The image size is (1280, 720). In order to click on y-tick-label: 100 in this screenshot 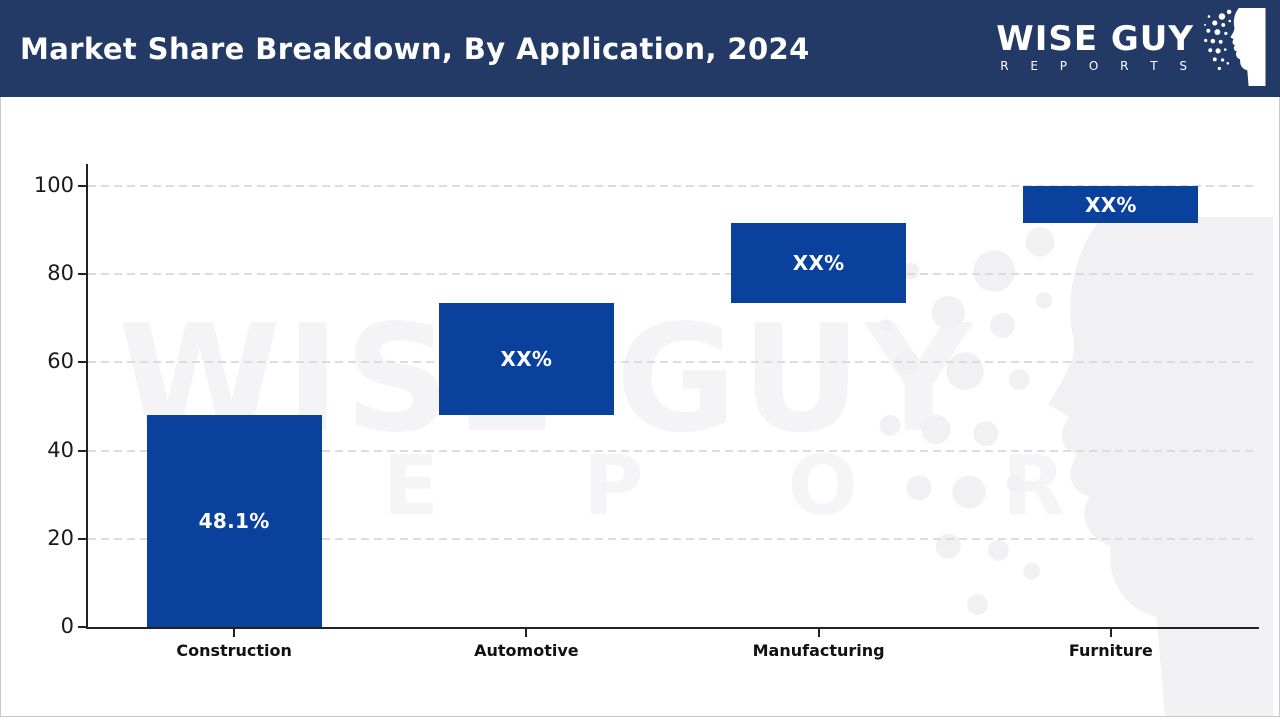, I will do `click(53, 185)`.